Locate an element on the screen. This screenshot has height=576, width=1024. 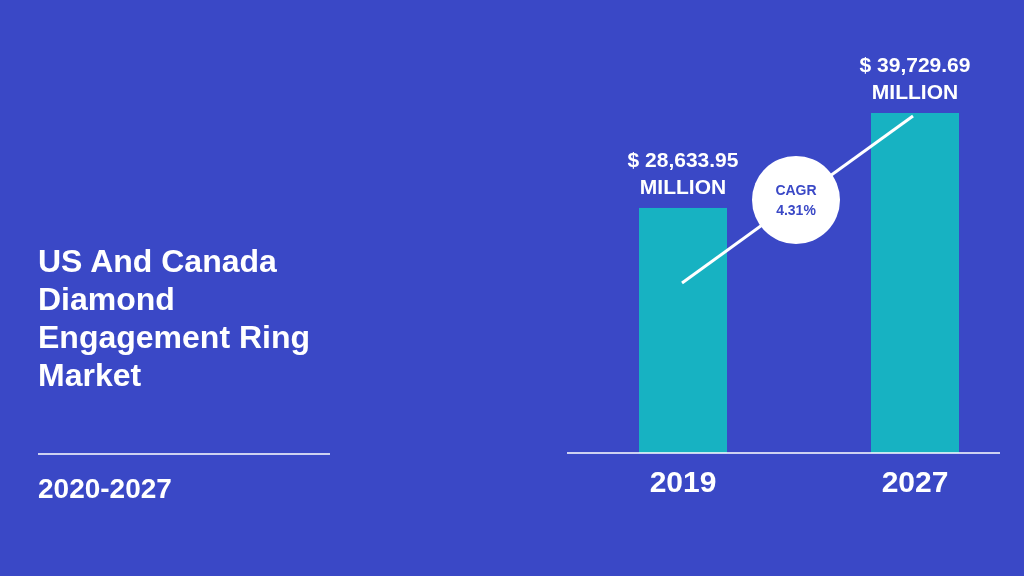
annotation: CAGR is located at coordinates (796, 190).